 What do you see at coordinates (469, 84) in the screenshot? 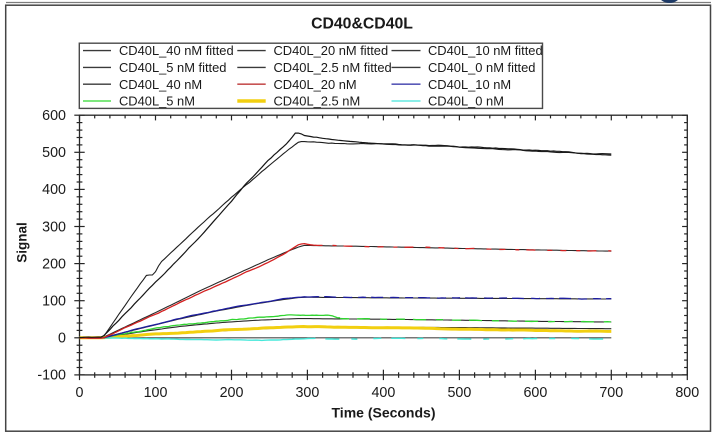
I see `svg-text: CD40L_10 nM` at bounding box center [469, 84].